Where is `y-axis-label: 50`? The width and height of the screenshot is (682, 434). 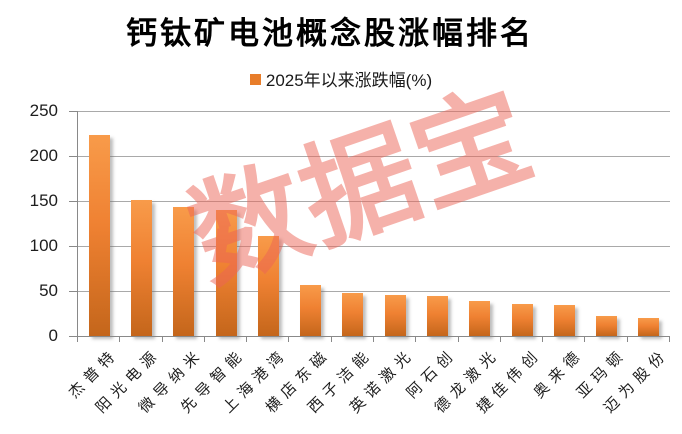 y-axis-label: 50 is located at coordinates (48, 290).